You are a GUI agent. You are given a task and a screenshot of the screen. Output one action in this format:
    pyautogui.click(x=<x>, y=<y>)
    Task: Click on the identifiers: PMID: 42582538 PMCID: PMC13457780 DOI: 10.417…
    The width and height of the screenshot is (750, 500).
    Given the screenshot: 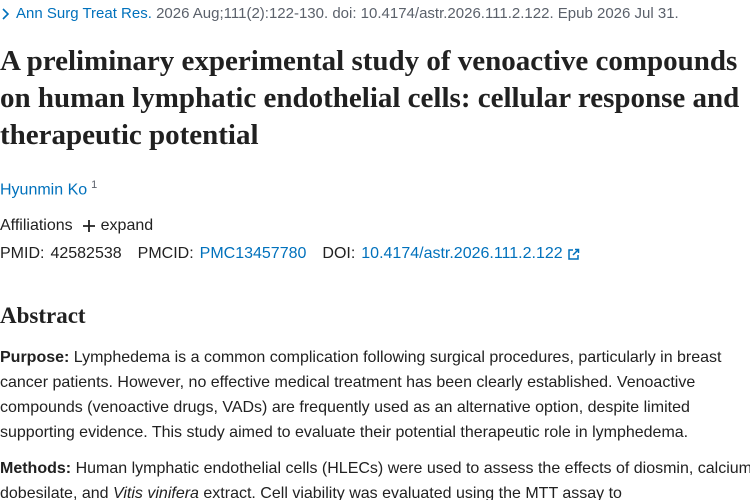 What is the action you would take?
    pyautogui.click(x=298, y=254)
    